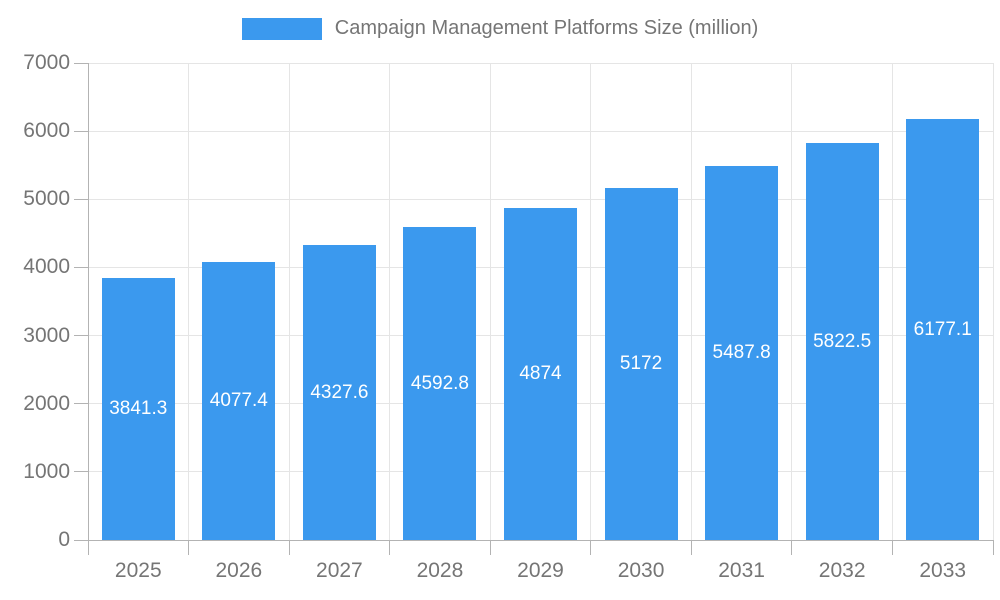  What do you see at coordinates (440, 570) in the screenshot?
I see `x-axis-label: 2028` at bounding box center [440, 570].